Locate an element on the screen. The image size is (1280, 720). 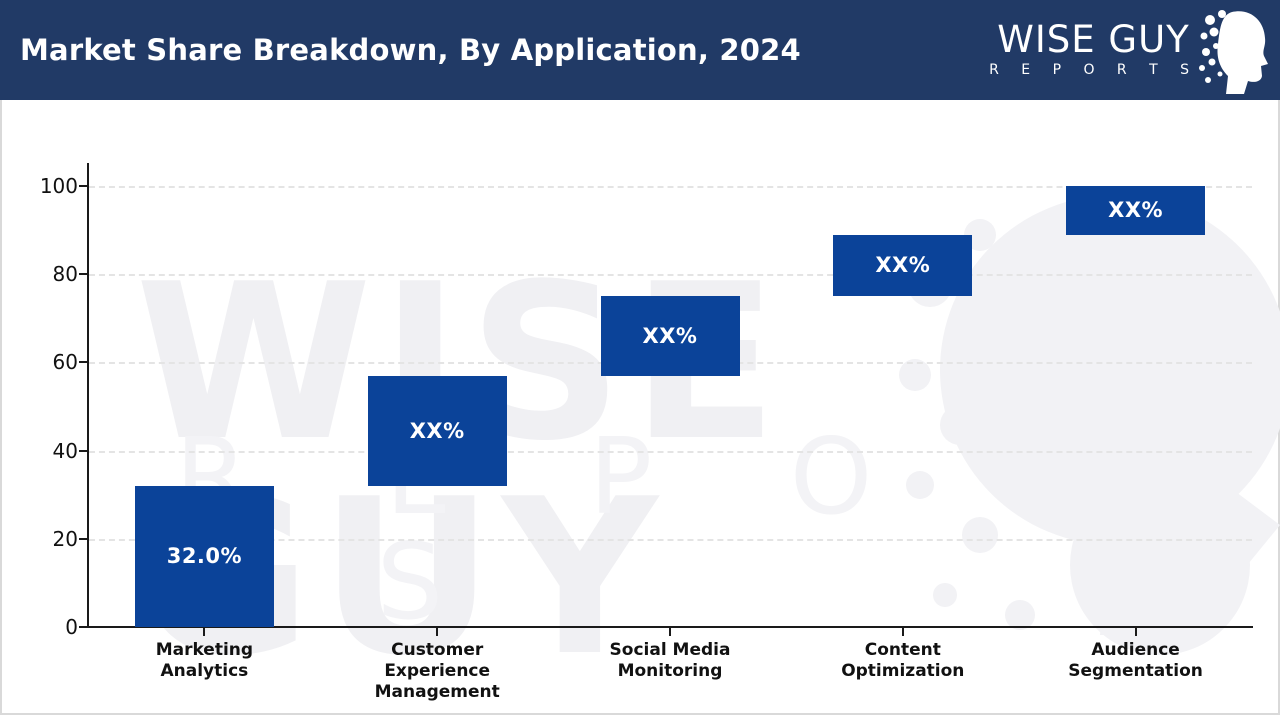
x-category-label-line: Customer is located at coordinates (437, 650).